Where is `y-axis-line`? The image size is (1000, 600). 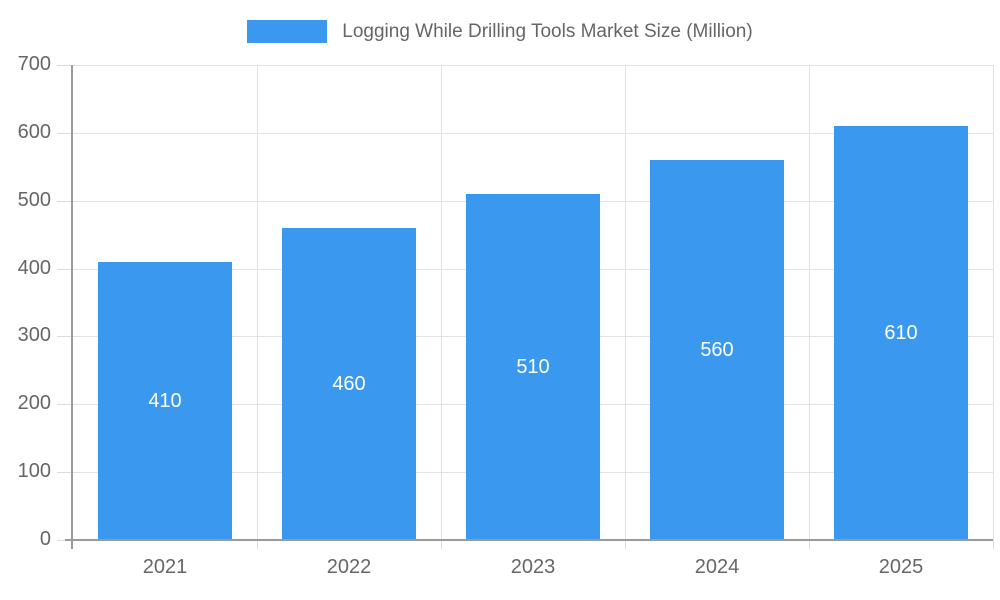
y-axis-line is located at coordinates (72, 307).